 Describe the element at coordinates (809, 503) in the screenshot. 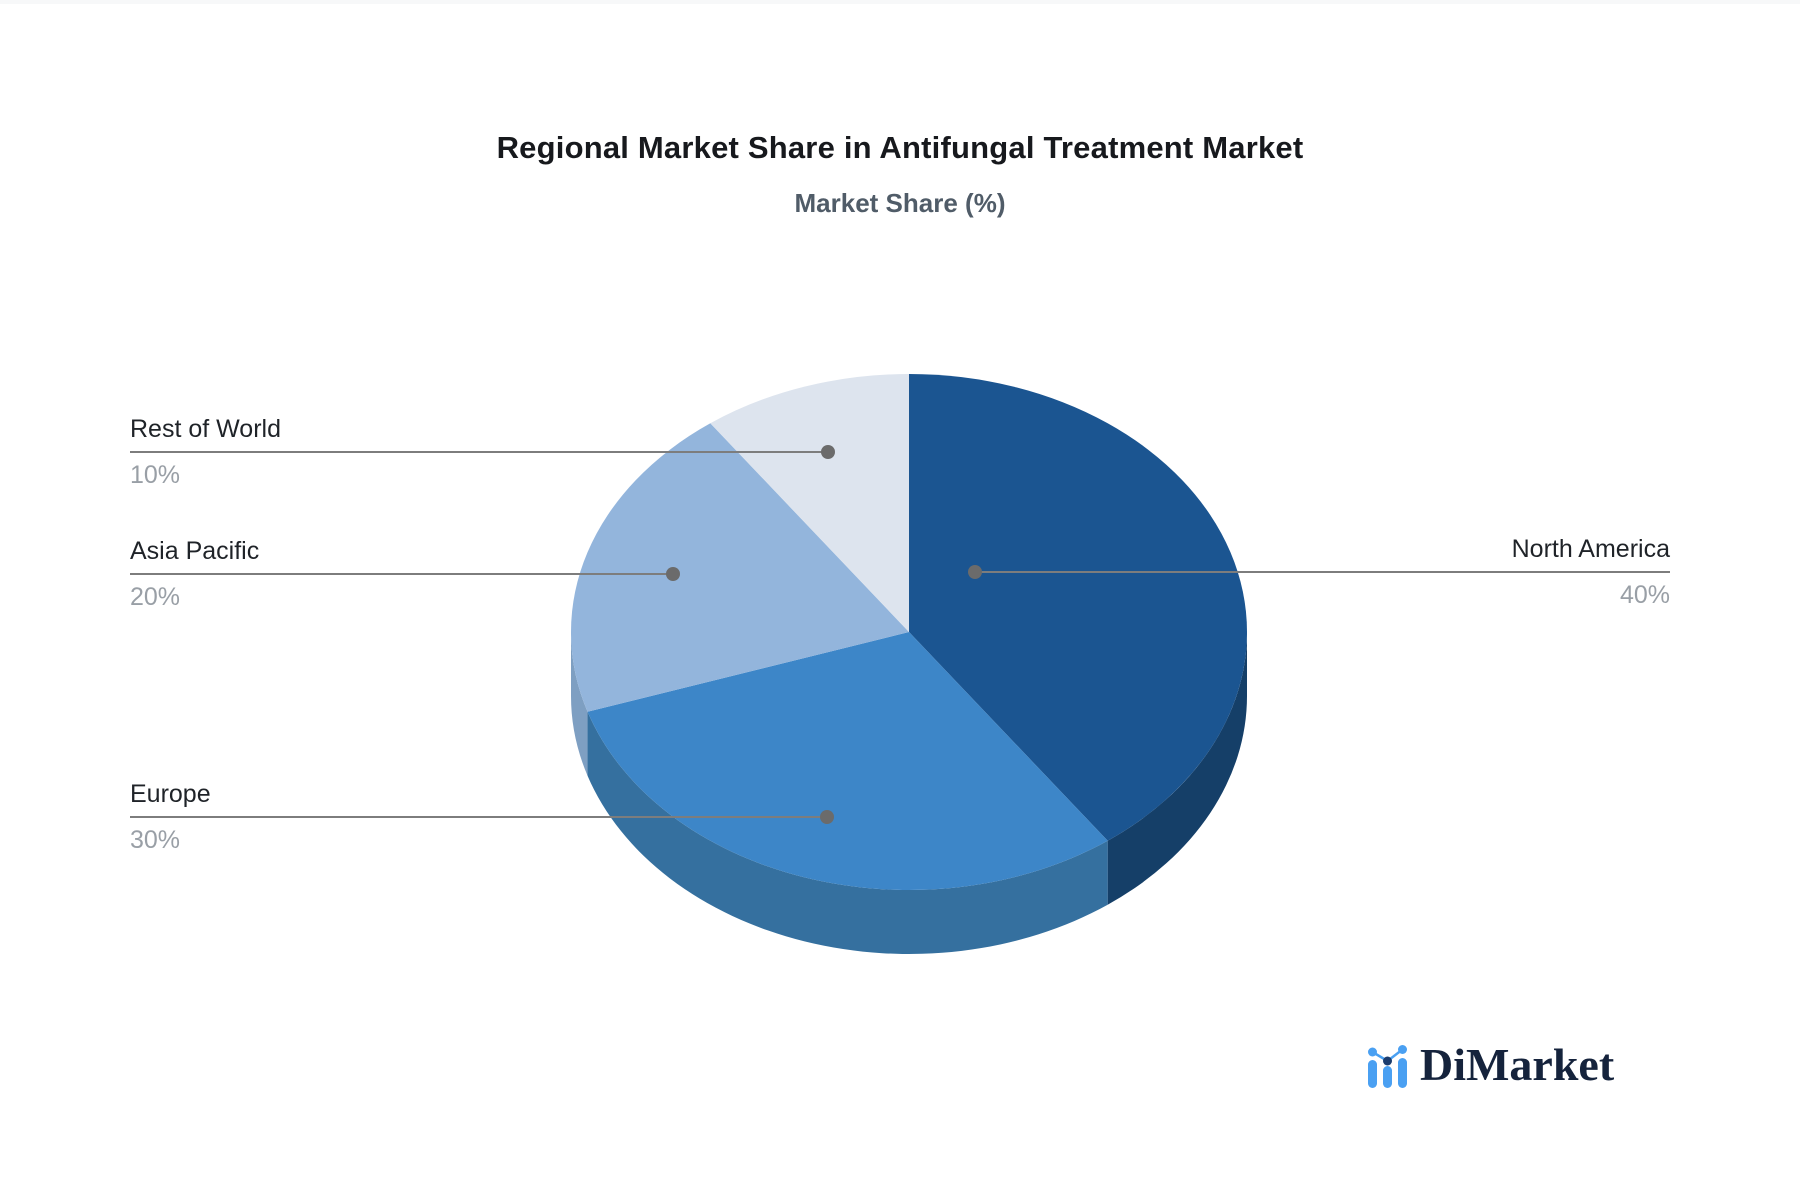

I see `pie-slice-rest-of-world` at that location.